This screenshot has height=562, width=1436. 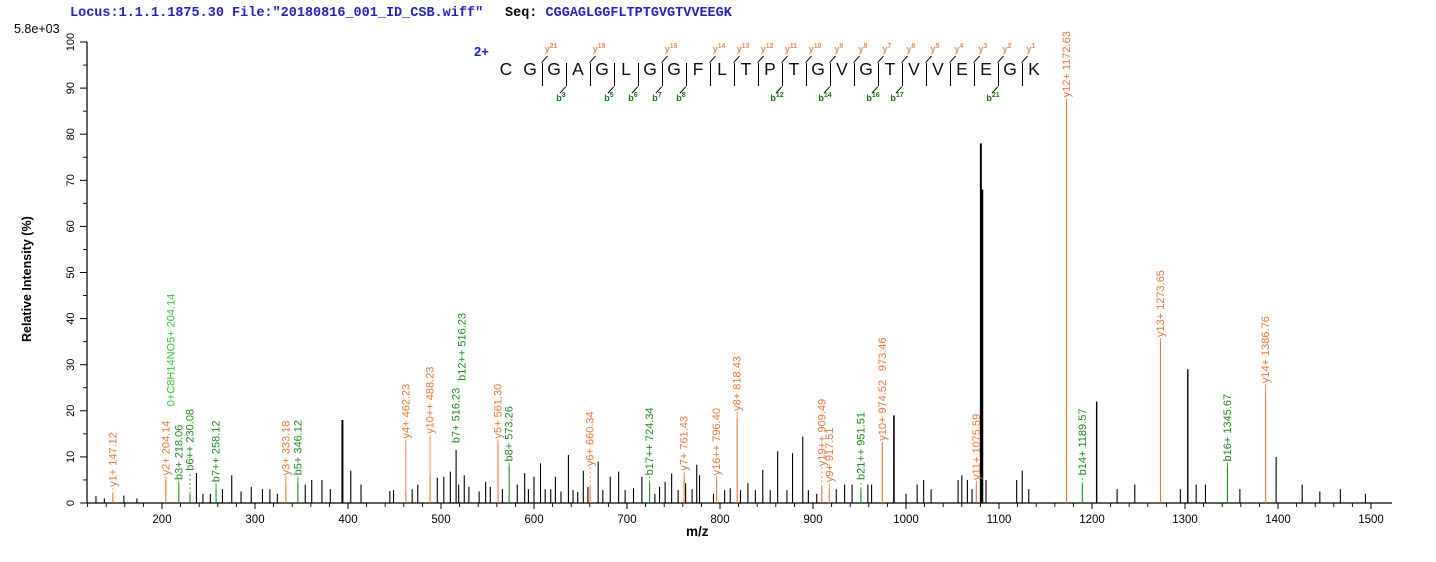 What do you see at coordinates (935, 48) in the screenshot?
I see `y-ion-tag: y5` at bounding box center [935, 48].